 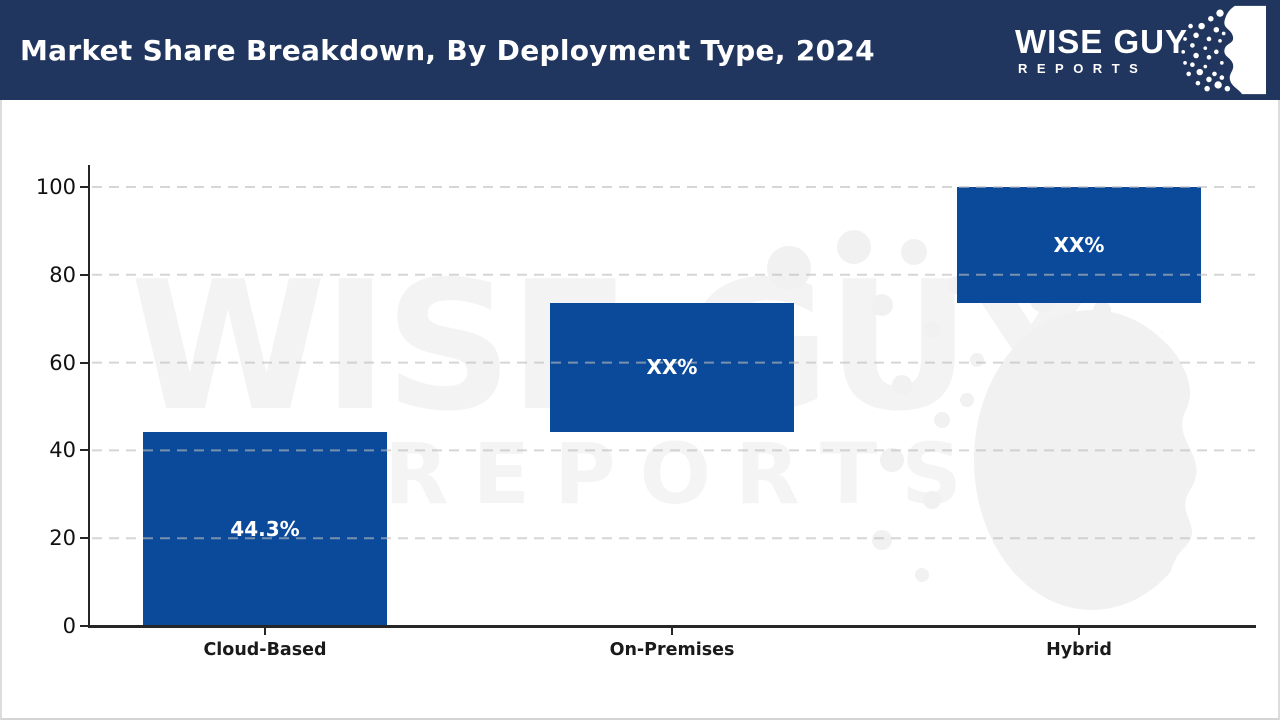 What do you see at coordinates (1223, 50) in the screenshot?
I see `dotted-face-icon` at bounding box center [1223, 50].